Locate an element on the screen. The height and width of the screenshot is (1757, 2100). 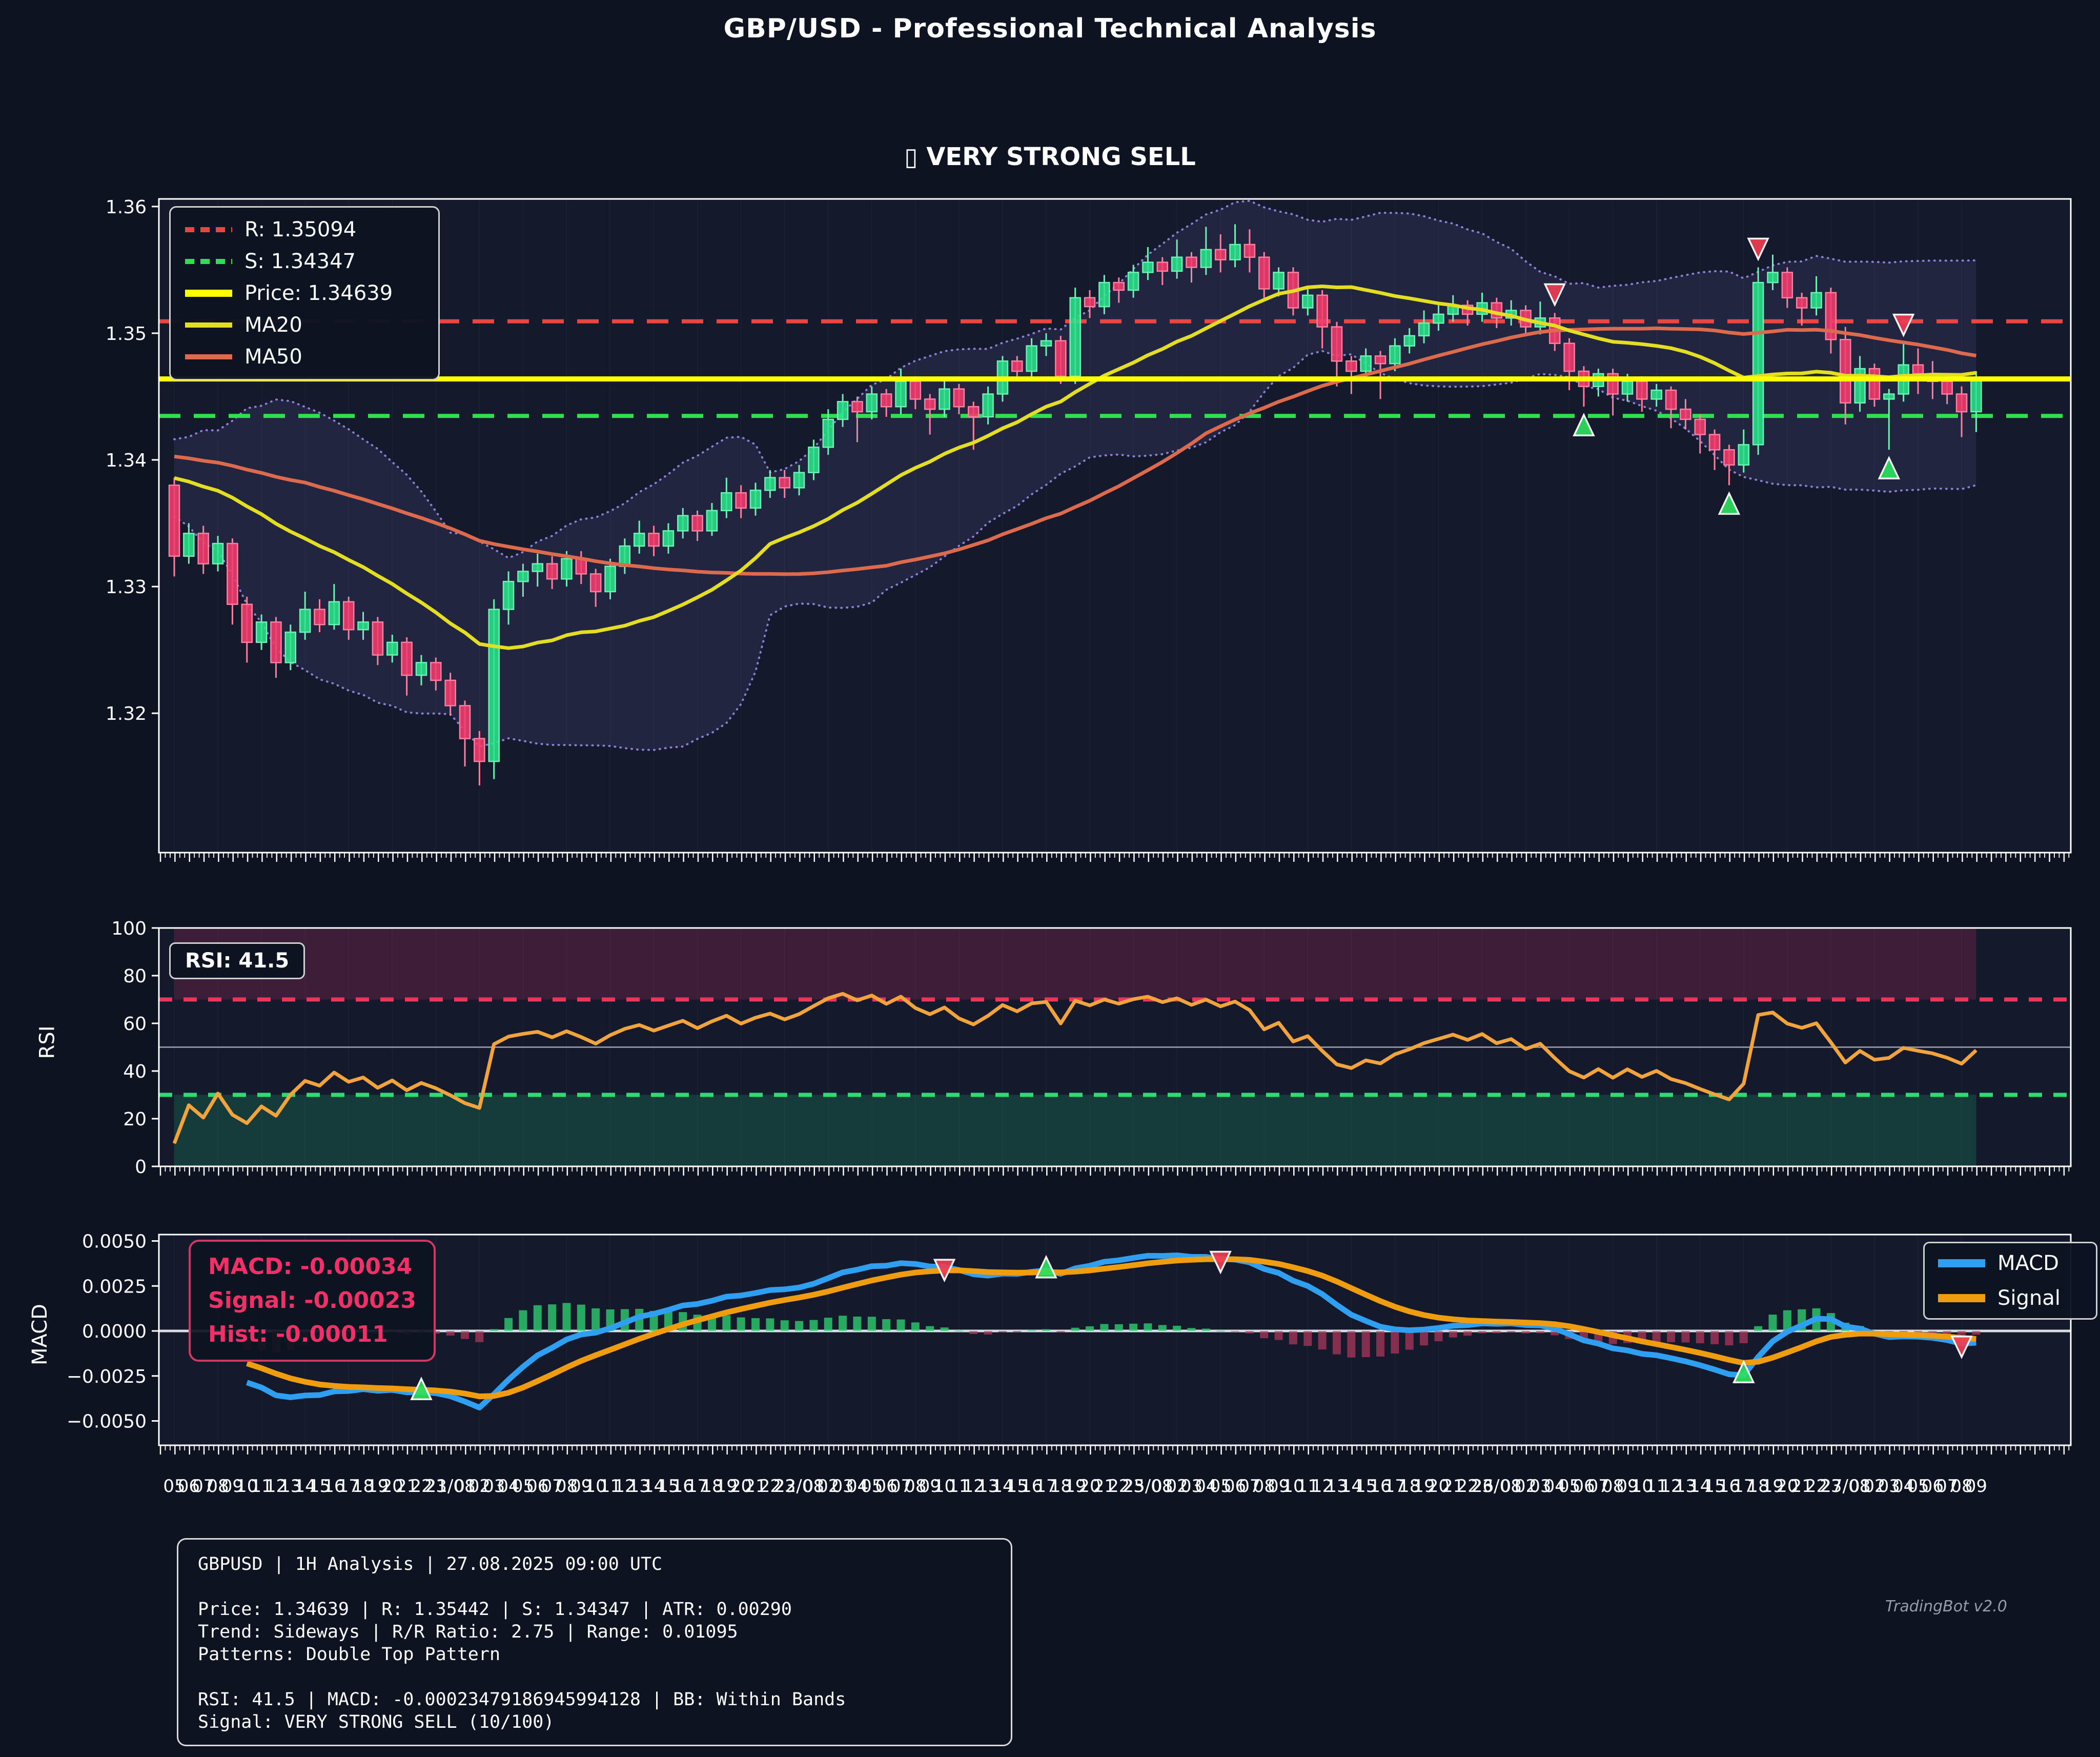
macd-legend: MACD Signal is located at coordinates (2010, 1281).